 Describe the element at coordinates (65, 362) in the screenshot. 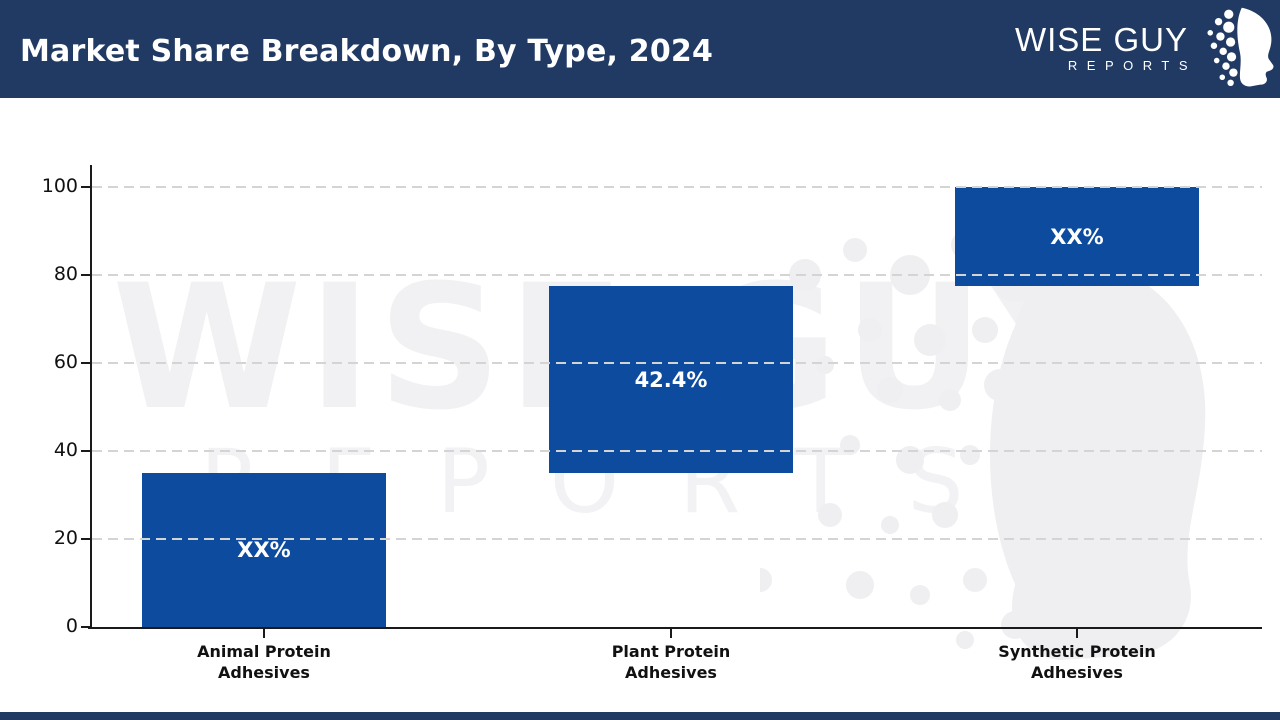

I see `y-tick-label-60: 60` at that location.